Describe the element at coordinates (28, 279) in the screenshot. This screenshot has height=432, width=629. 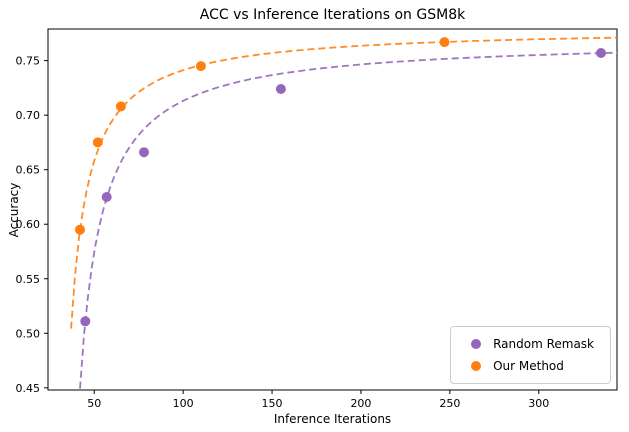
I see `y-tick-label: 0.55` at that location.